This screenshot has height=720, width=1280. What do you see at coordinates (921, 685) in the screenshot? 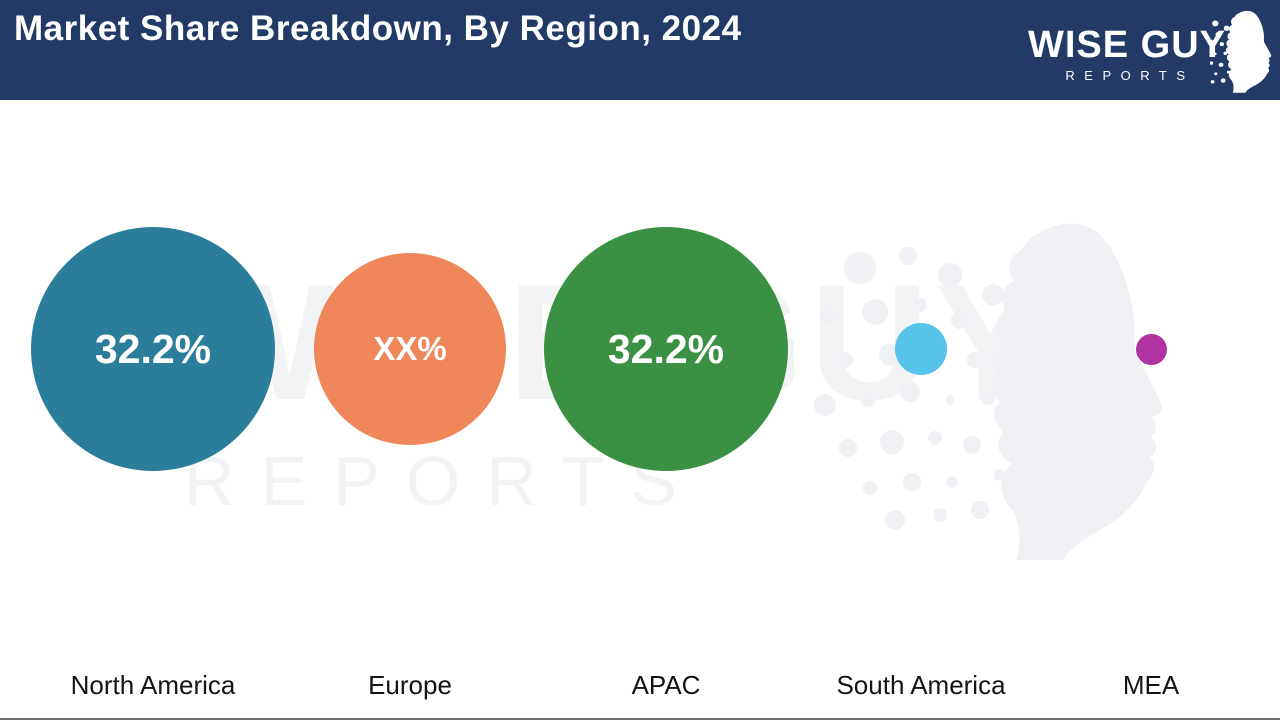
I see `category-label-south-america: South America` at bounding box center [921, 685].